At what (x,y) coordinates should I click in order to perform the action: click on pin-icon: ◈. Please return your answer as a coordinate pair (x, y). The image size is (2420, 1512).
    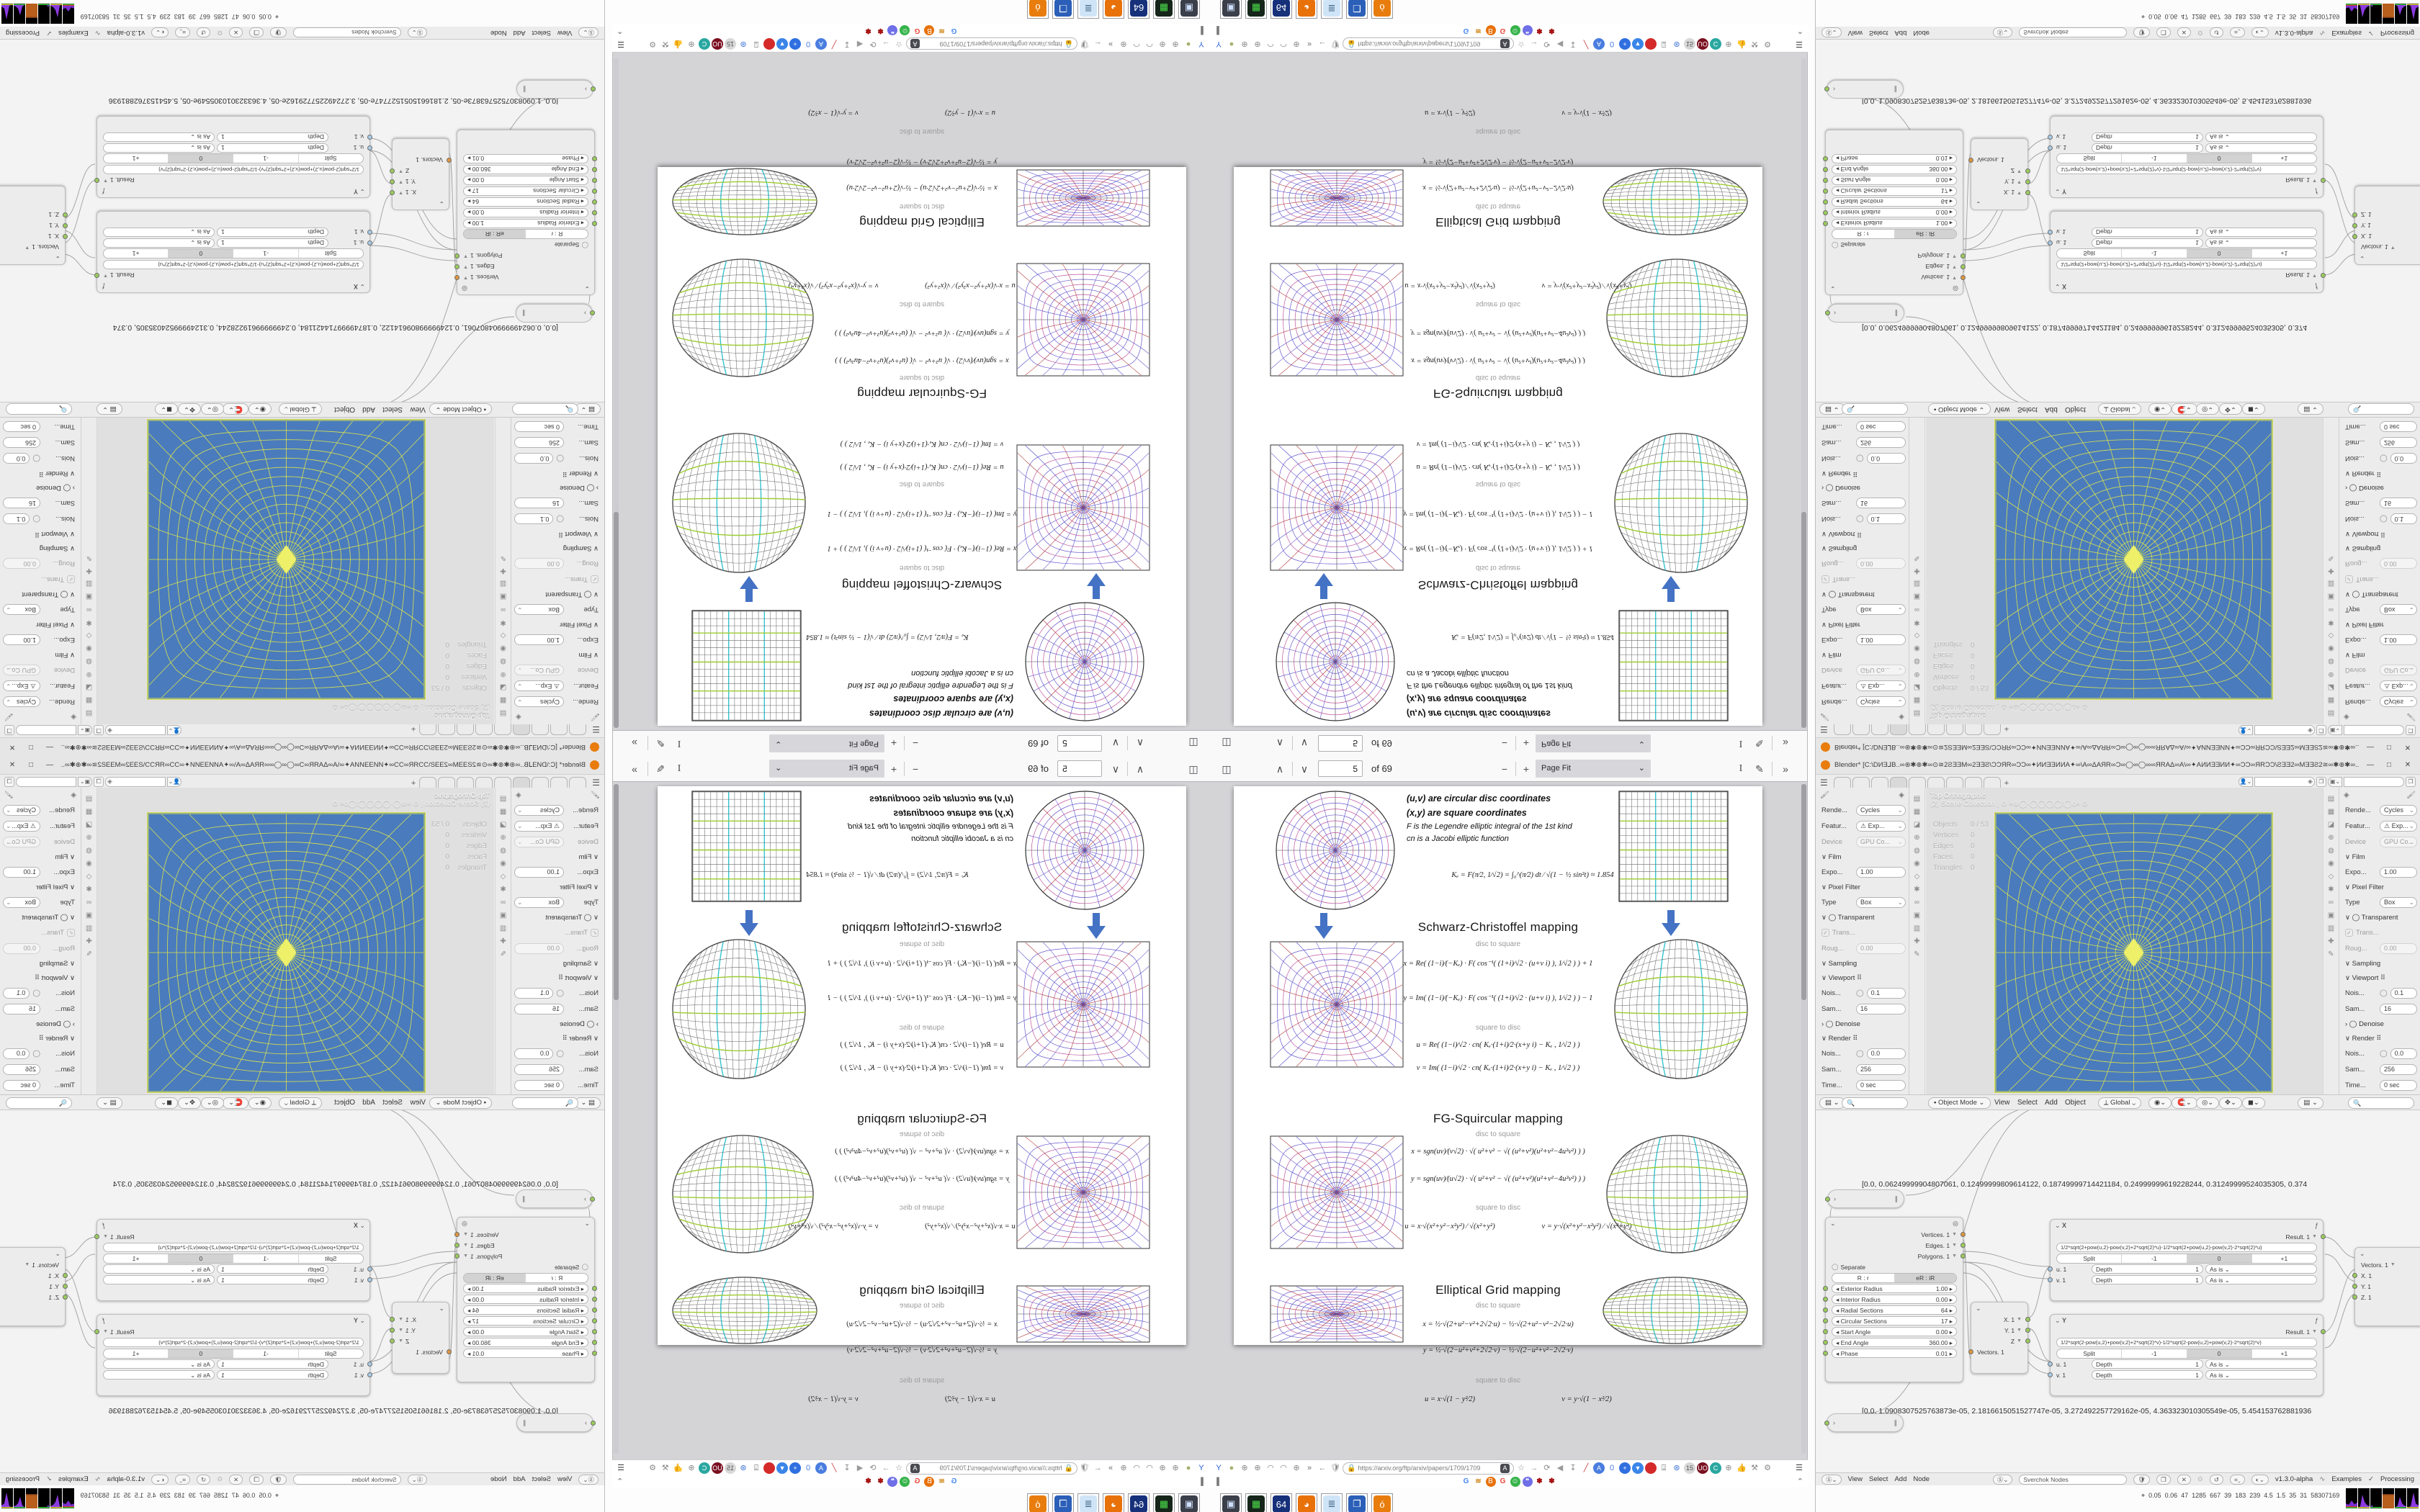
    Looking at the image, I should click on (518, 795).